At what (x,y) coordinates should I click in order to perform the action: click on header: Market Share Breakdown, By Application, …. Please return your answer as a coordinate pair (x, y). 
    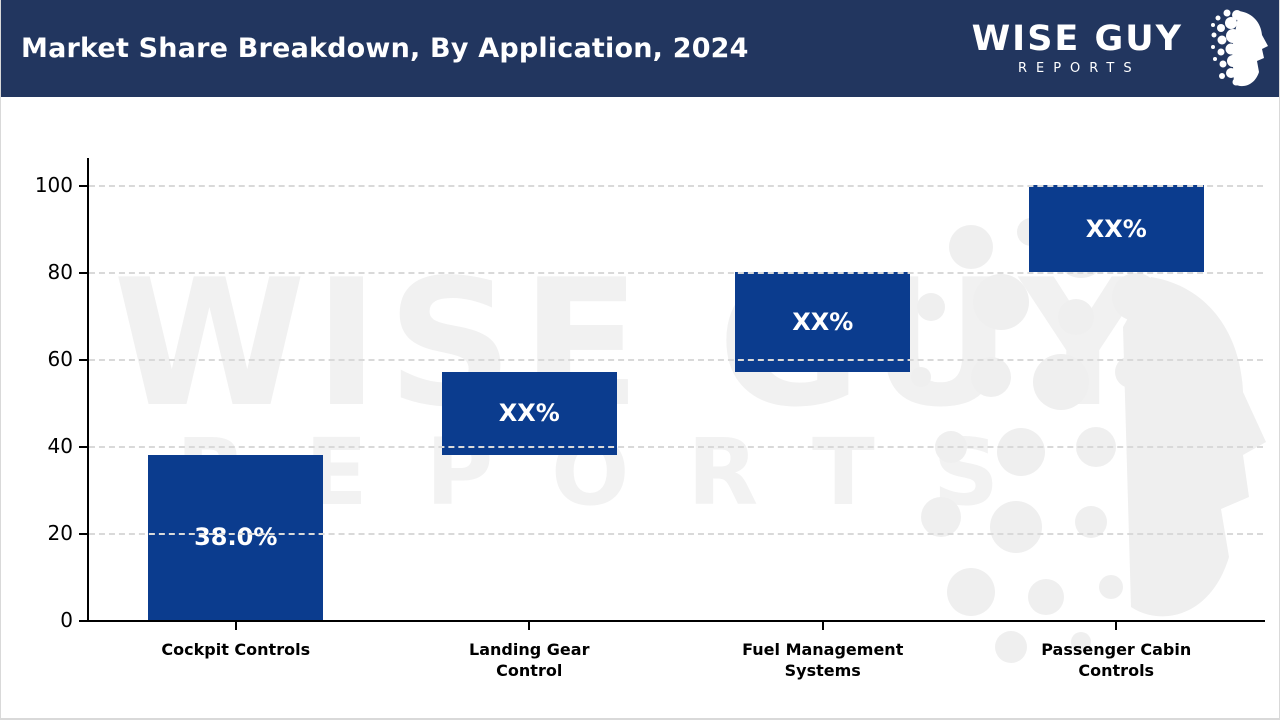
    Looking at the image, I should click on (640, 48).